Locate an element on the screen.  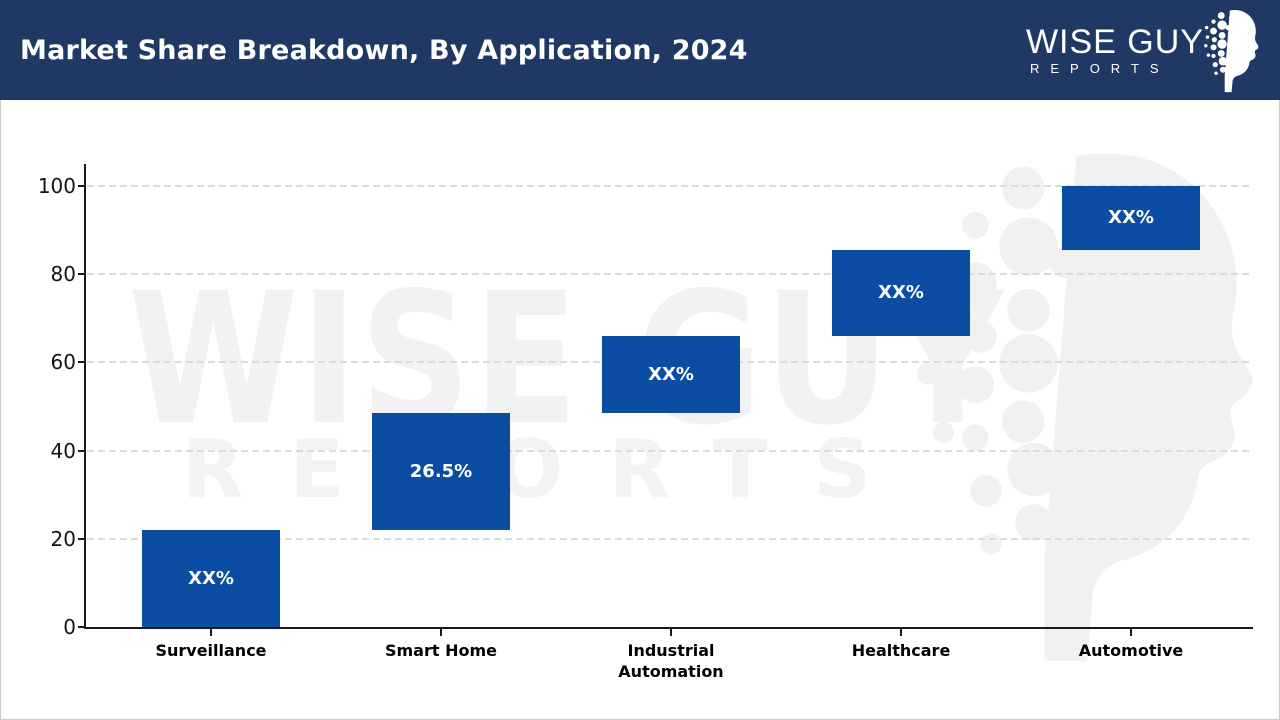
y-tick-label: 20 is located at coordinates (63, 538).